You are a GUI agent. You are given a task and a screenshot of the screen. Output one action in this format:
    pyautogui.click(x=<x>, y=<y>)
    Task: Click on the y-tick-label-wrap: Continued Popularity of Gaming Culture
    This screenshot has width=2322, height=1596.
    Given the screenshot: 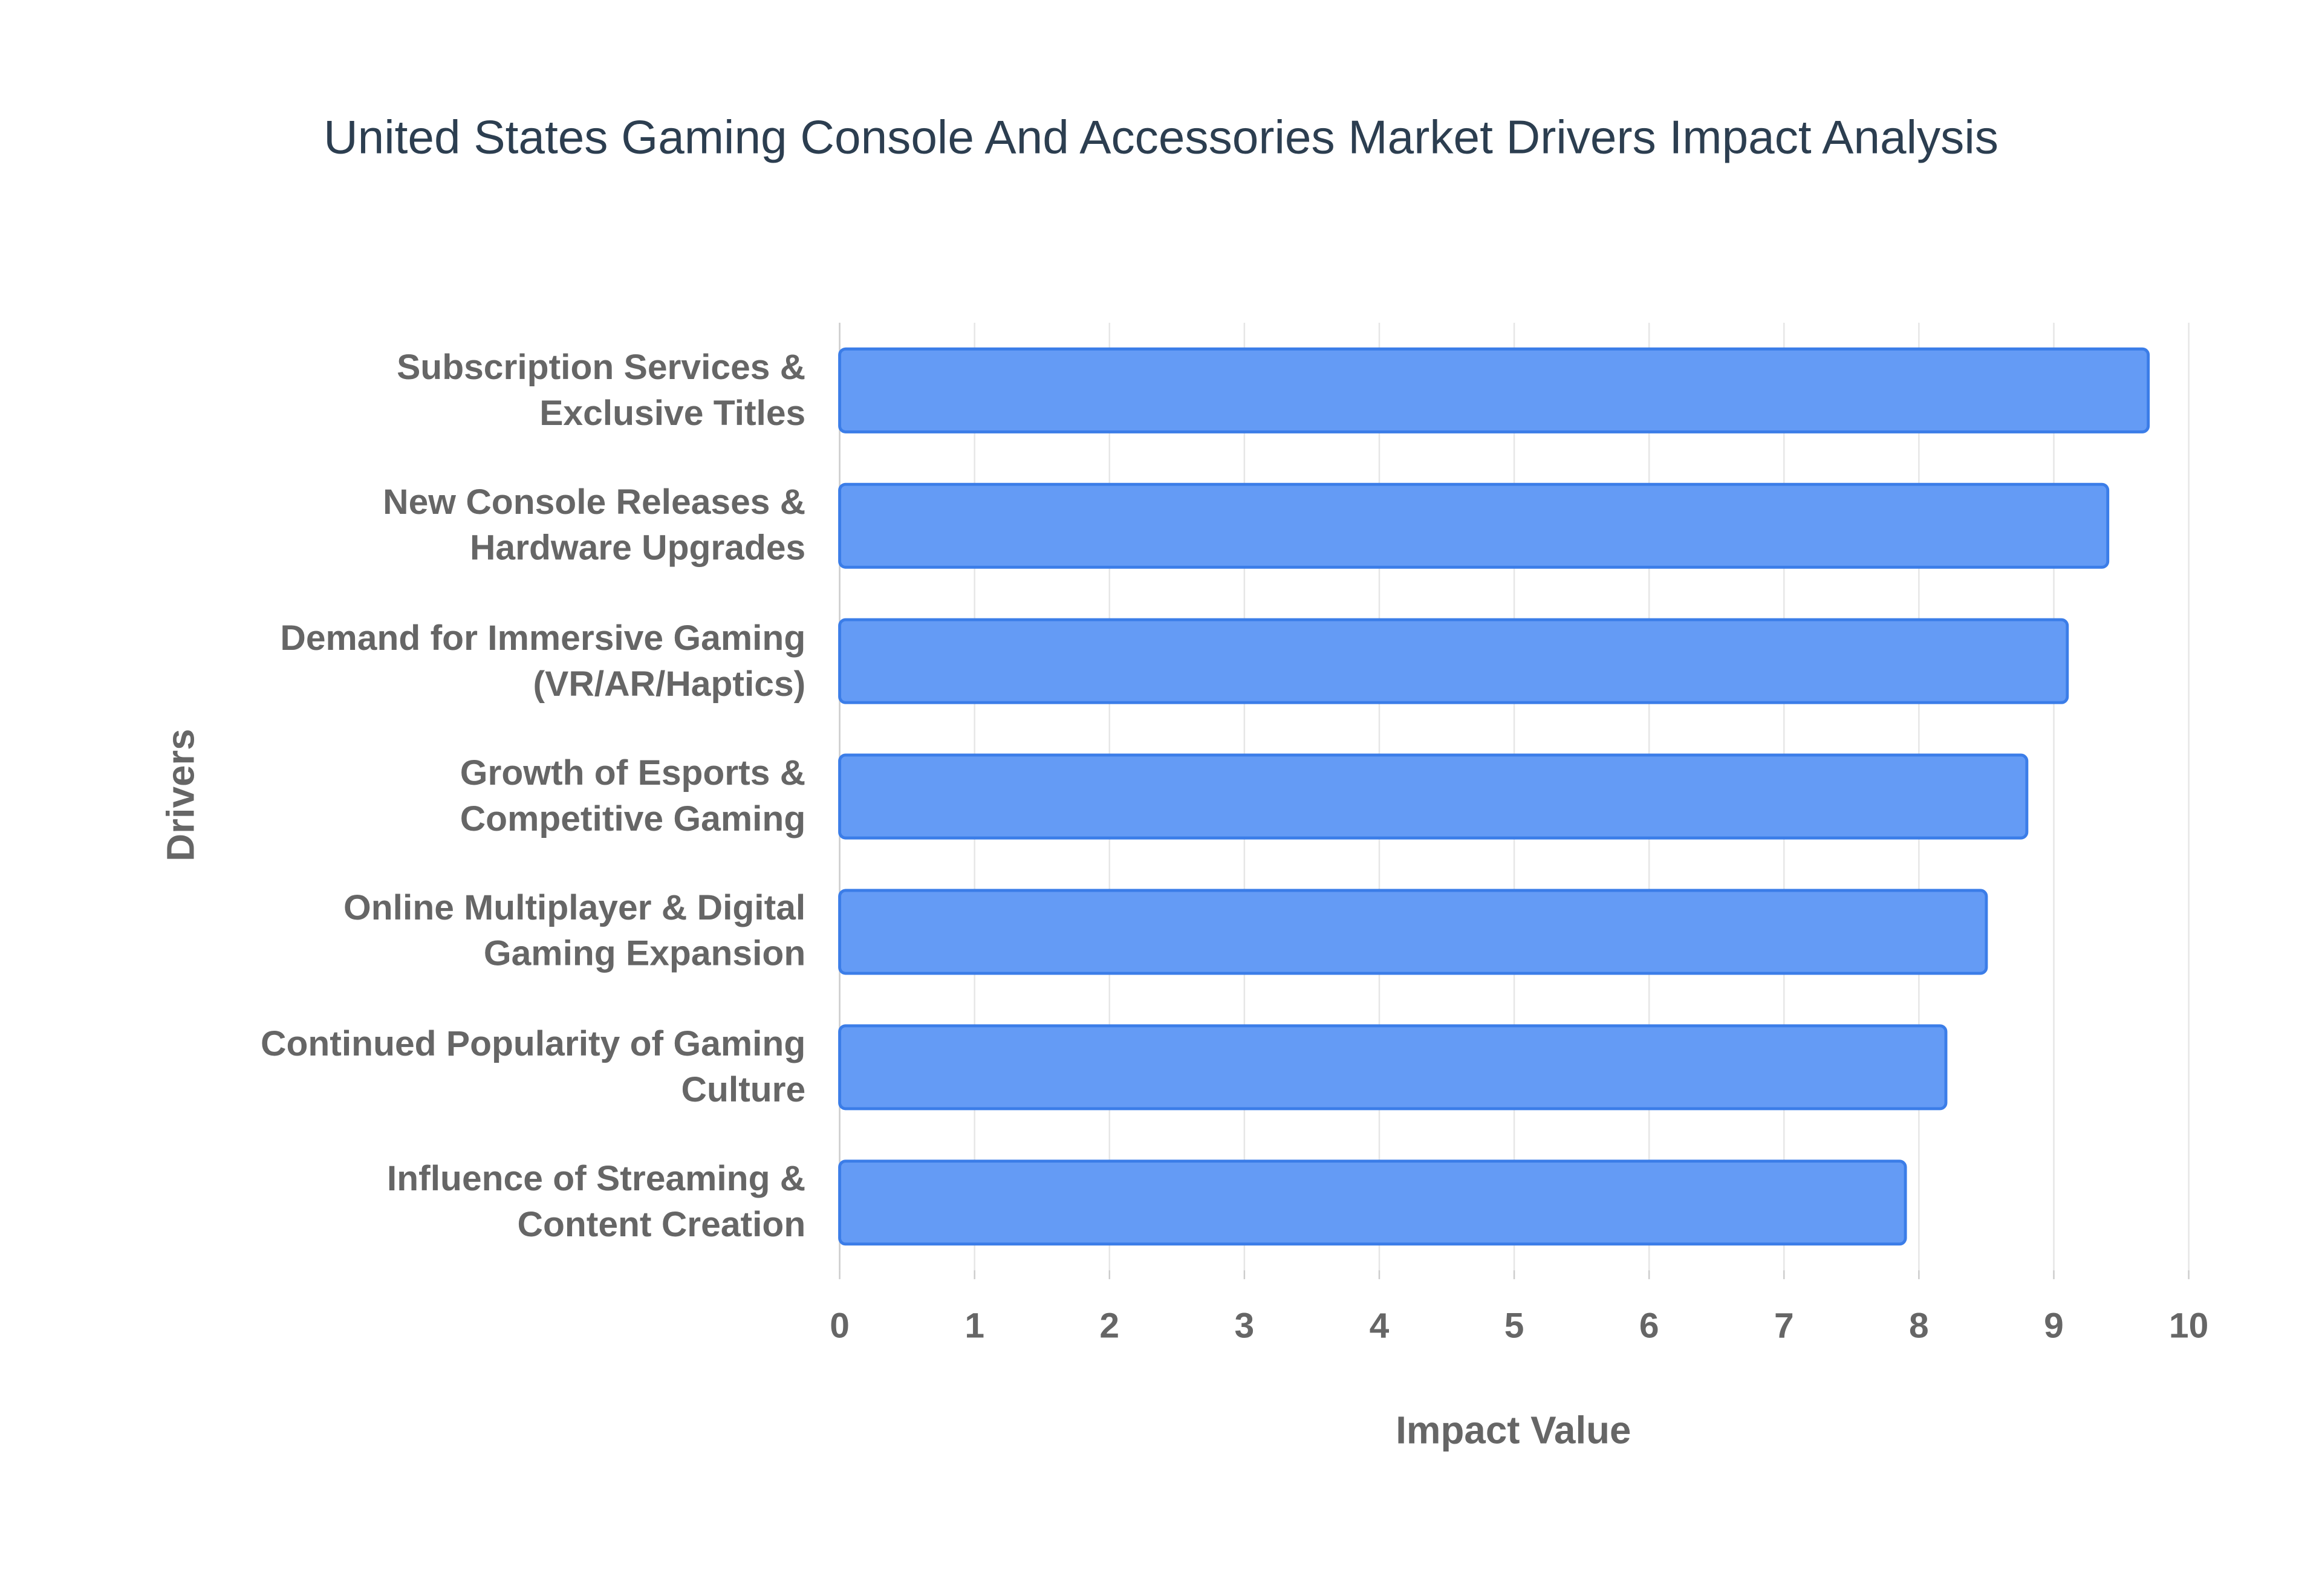 What is the action you would take?
    pyautogui.click(x=513, y=1067)
    